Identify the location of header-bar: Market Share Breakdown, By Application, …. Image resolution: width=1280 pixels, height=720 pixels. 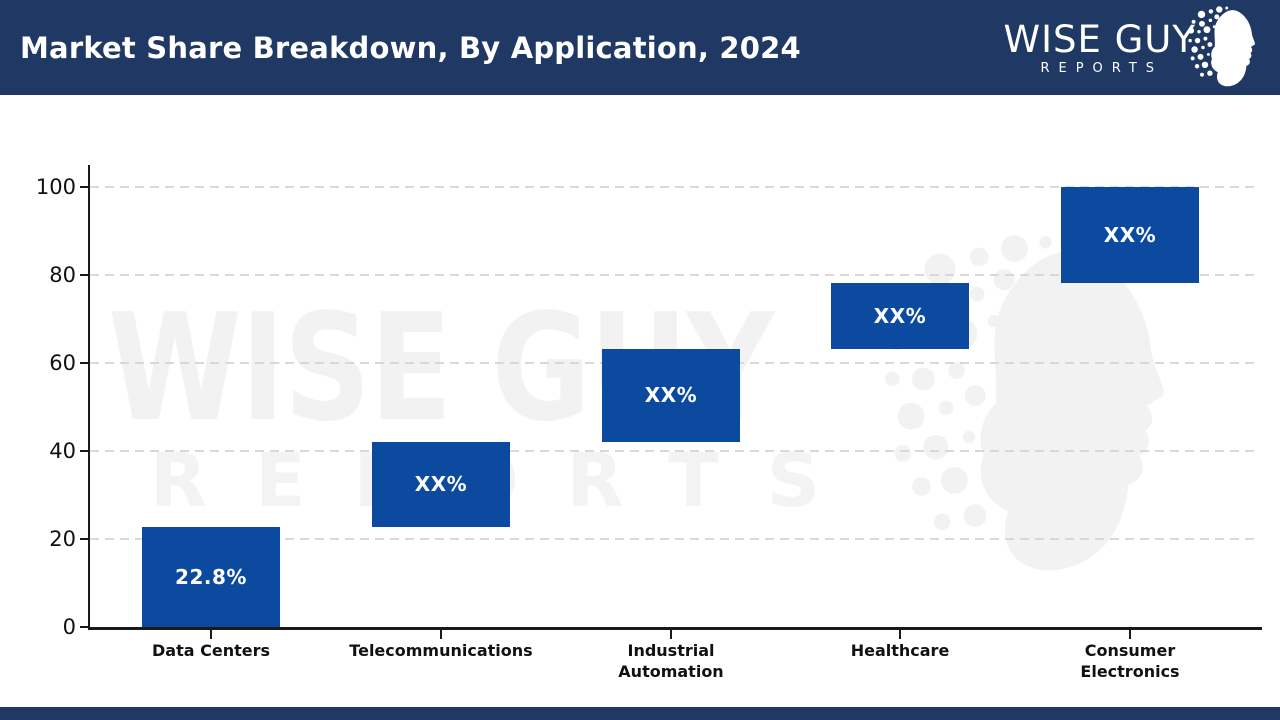
(640, 47).